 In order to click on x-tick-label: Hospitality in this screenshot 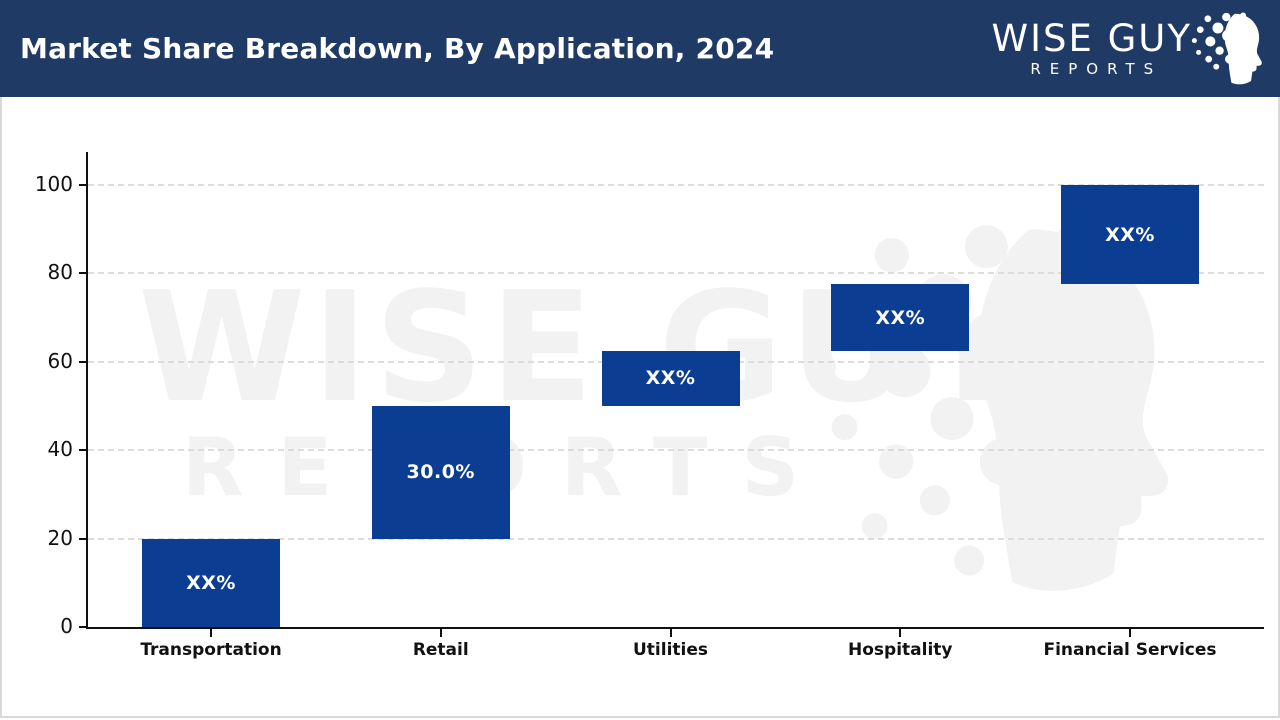, I will do `click(900, 650)`.